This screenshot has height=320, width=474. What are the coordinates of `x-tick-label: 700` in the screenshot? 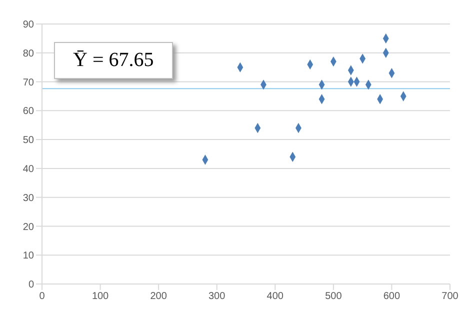 It's located at (450, 296).